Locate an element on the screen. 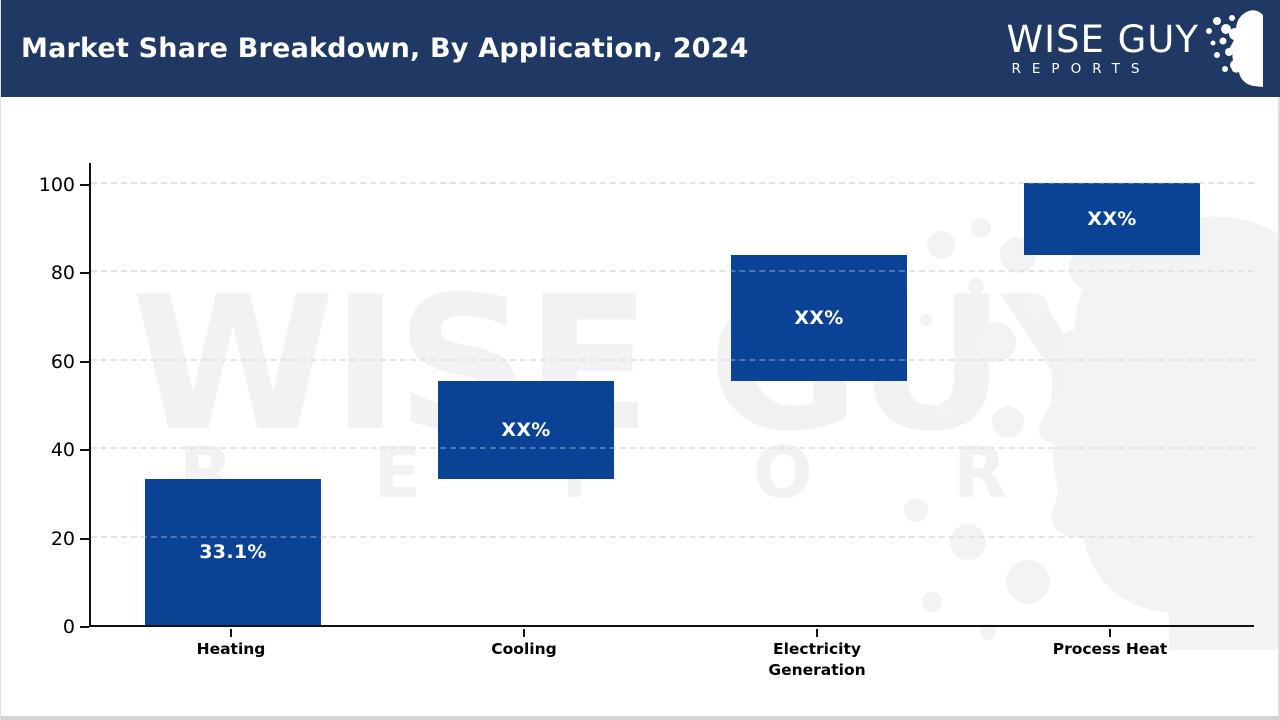  wiseguy-logo-text: WISE GUY REPORTS is located at coordinates (1103, 49).